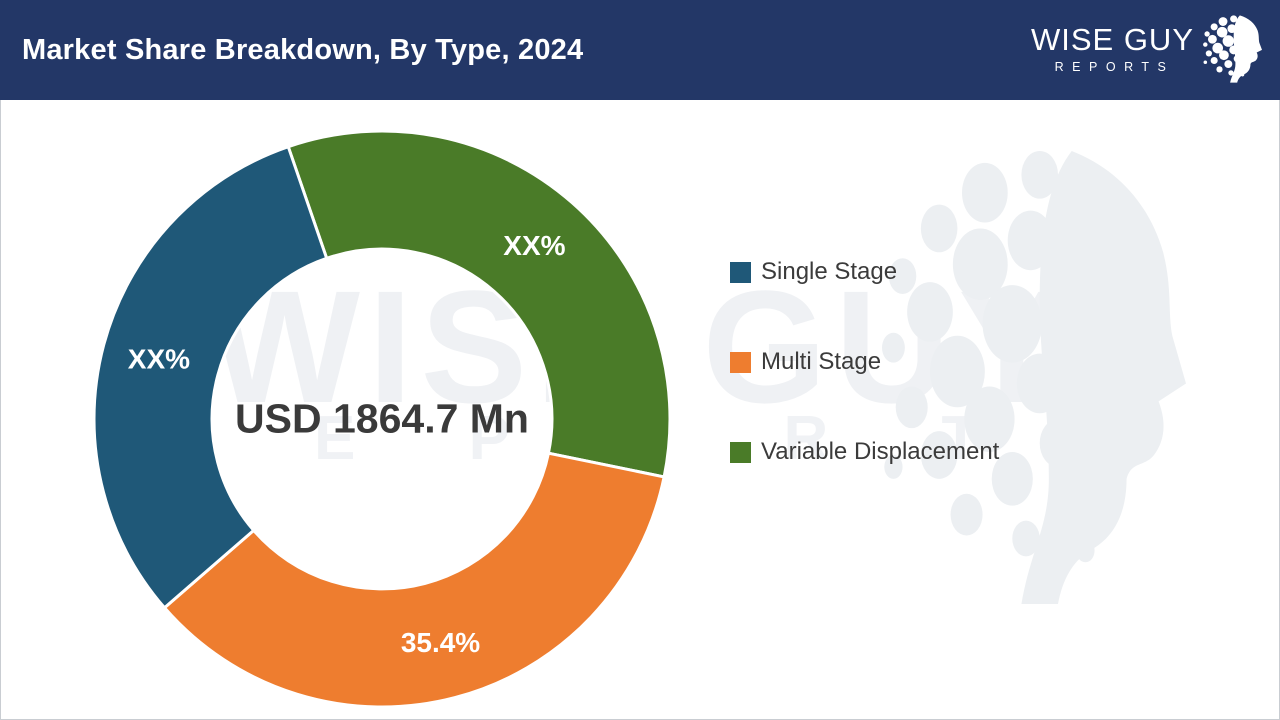 This screenshot has height=720, width=1280. I want to click on legend-item-single-stage: Single Stage, so click(864, 271).